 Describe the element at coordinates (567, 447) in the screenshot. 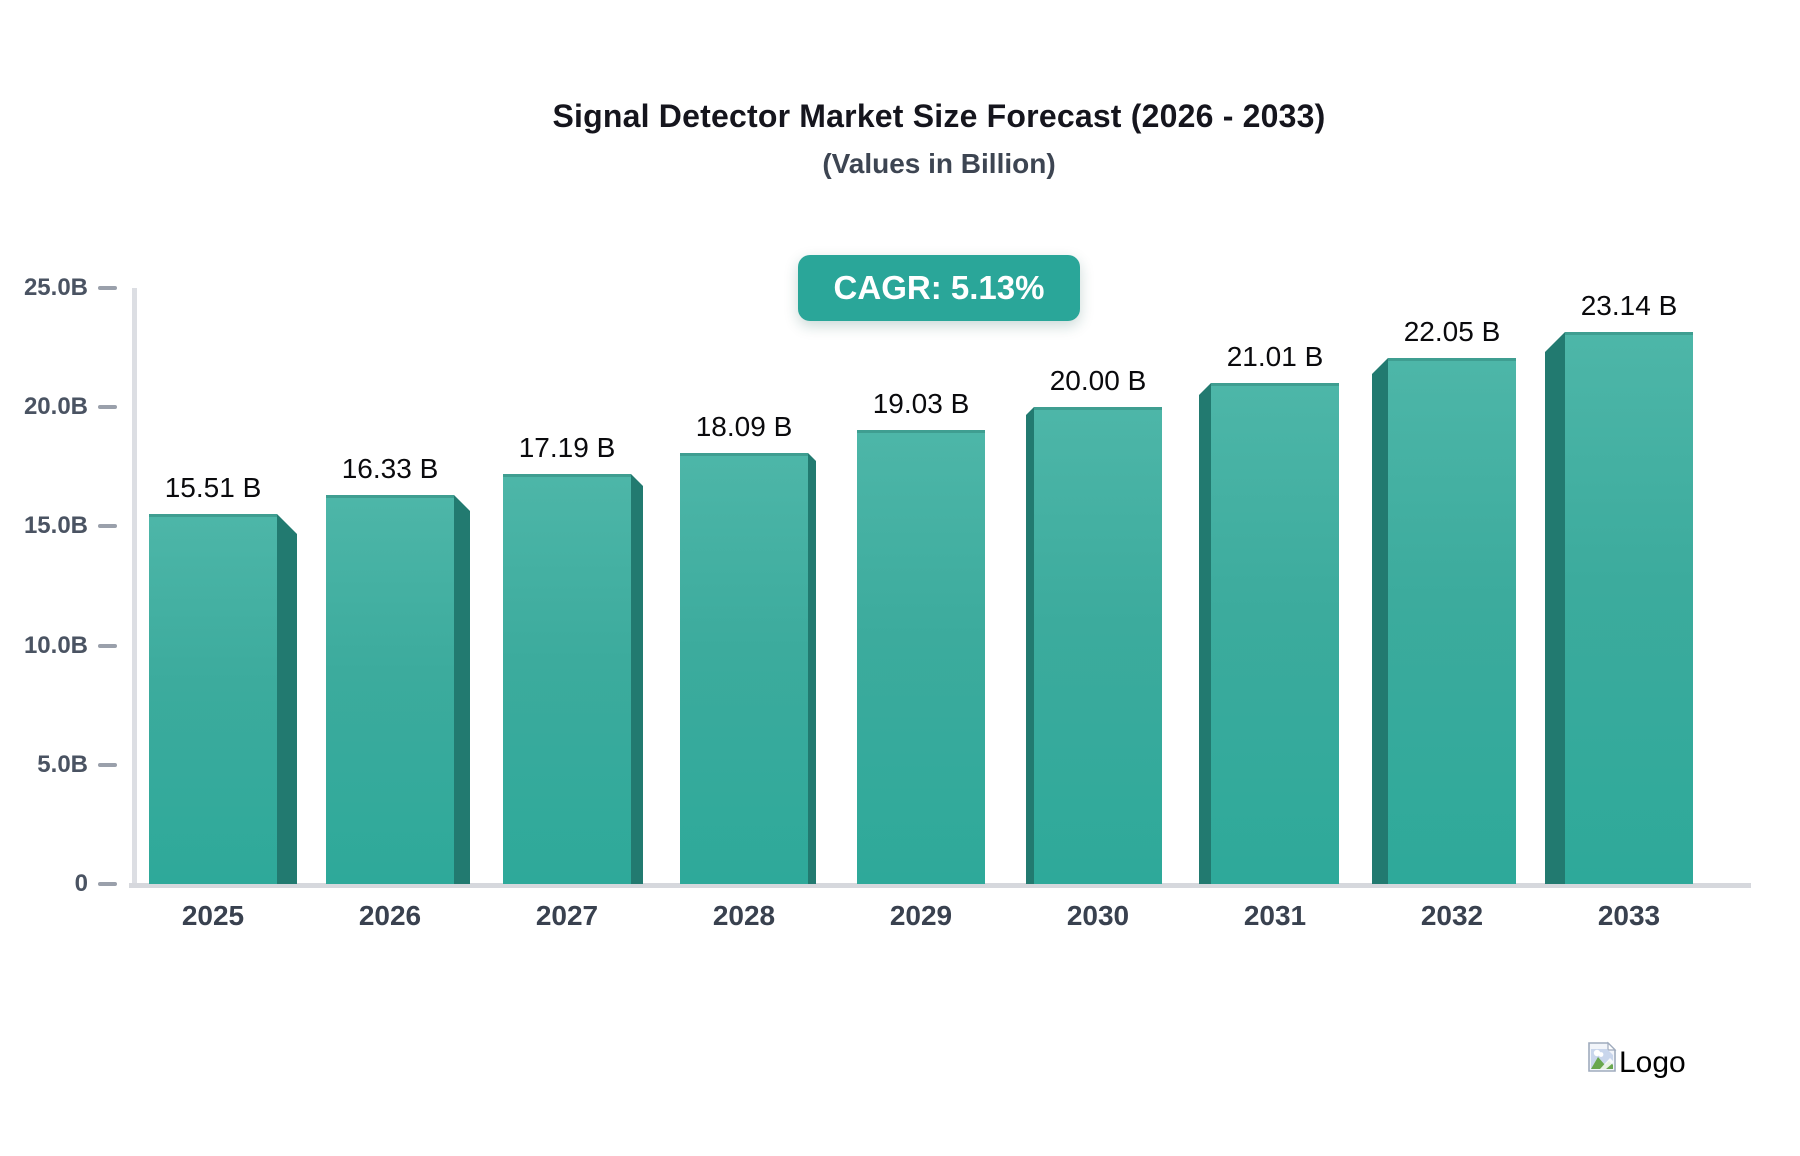

I see `bar-value-label-2027: 17.19 B` at that location.